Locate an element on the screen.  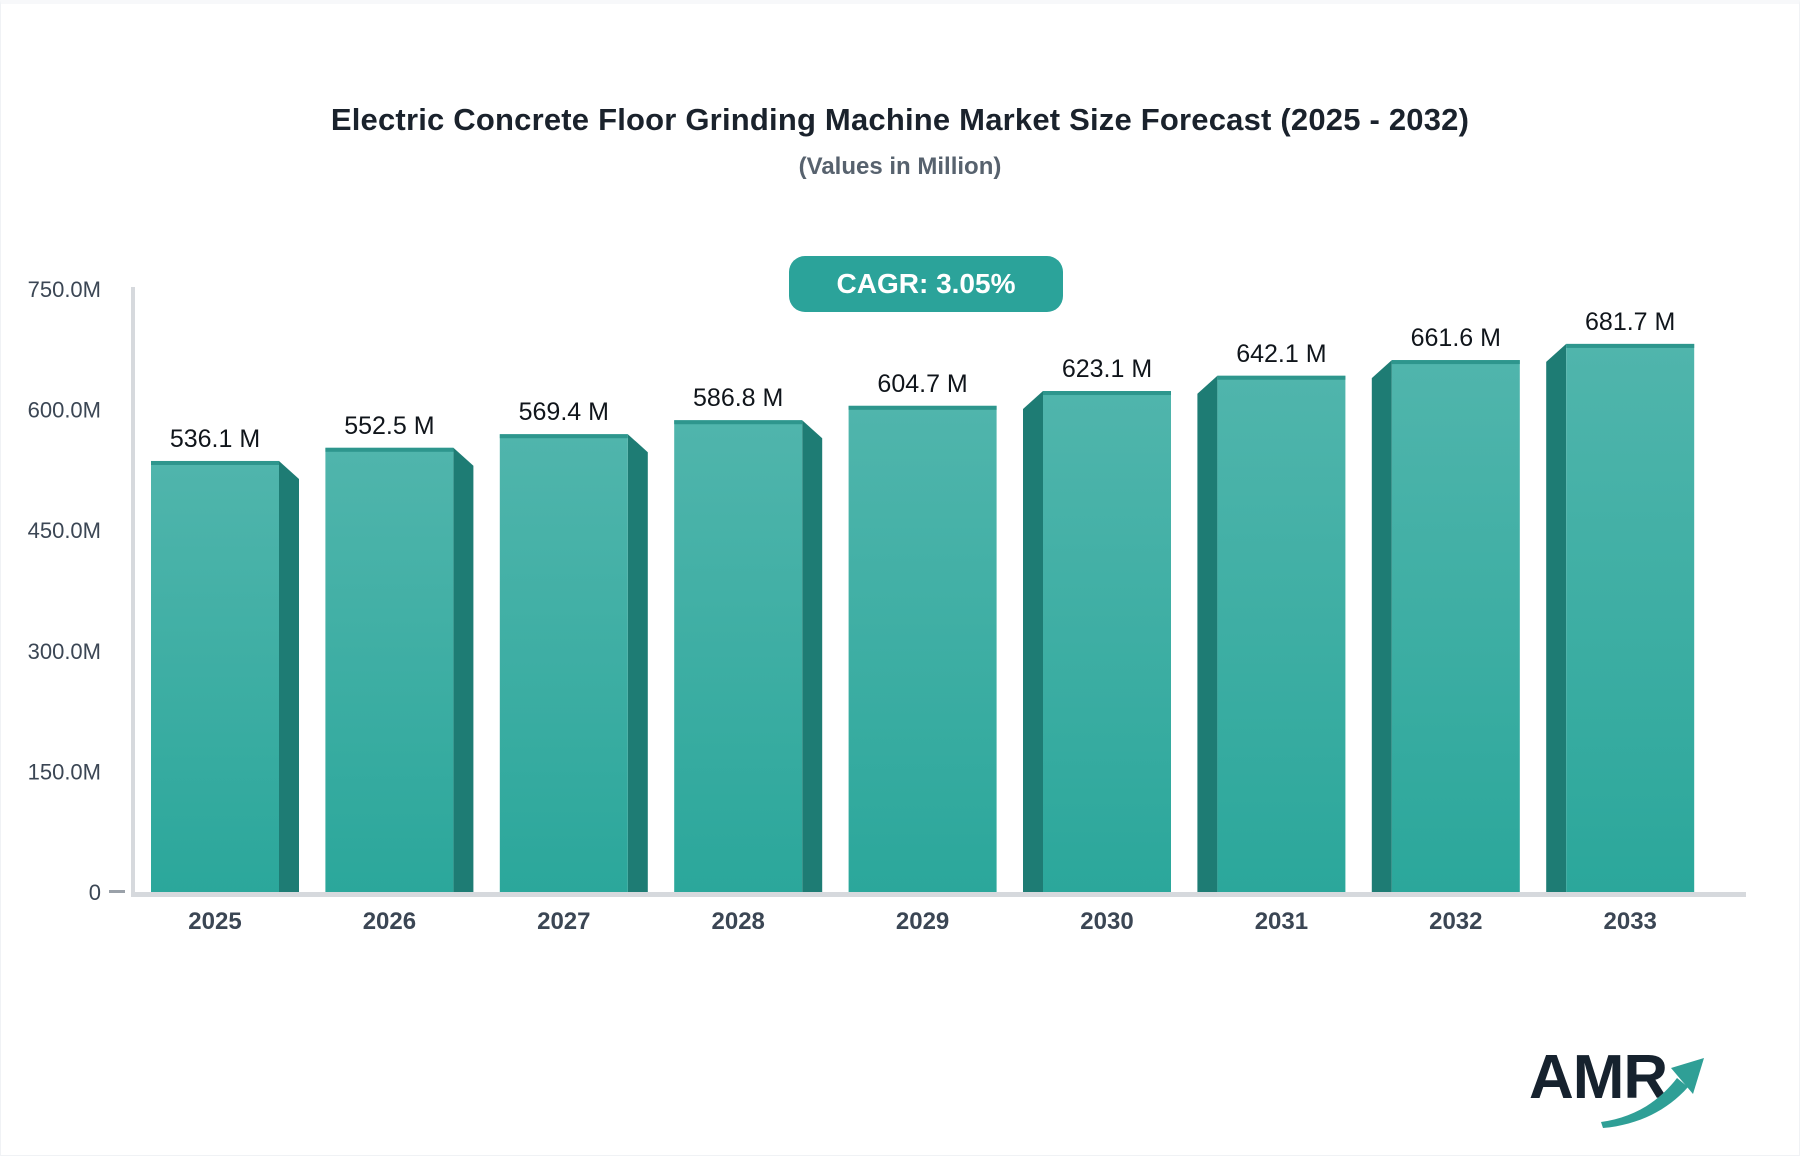
y-axis-tick-label: 150.0M is located at coordinates (64, 771).